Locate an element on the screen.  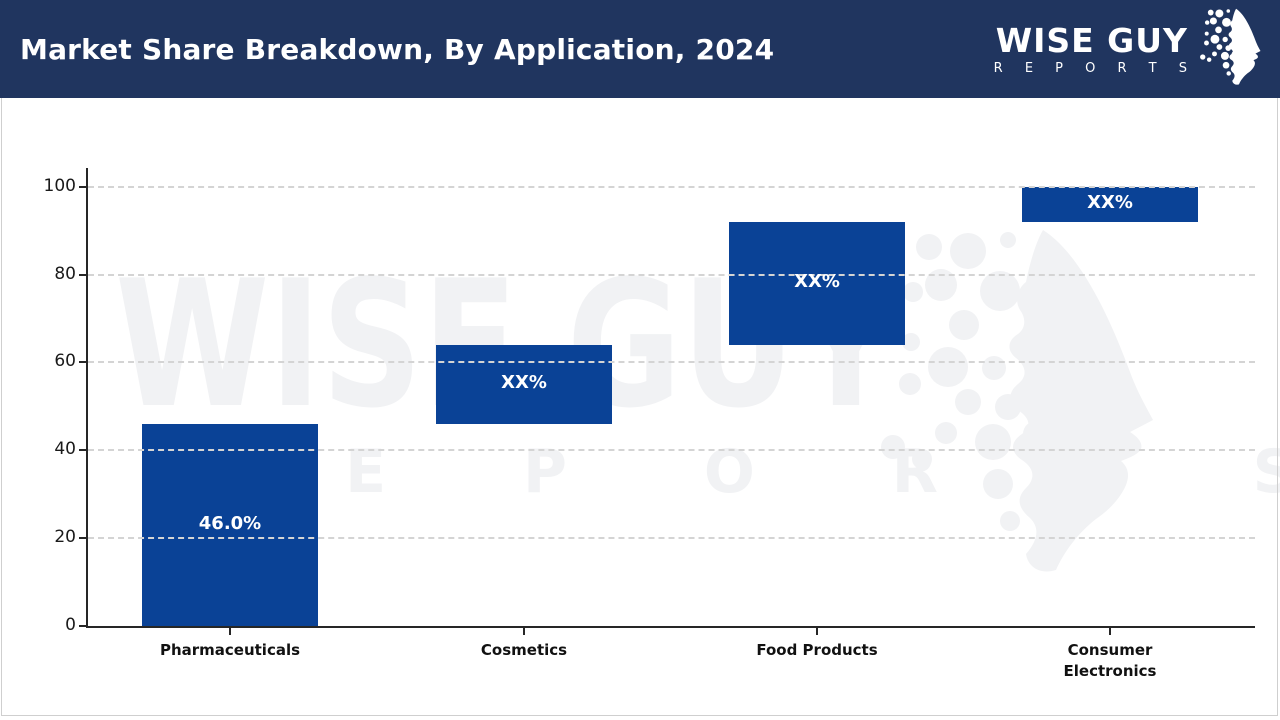
brand-logo-name: WISE GUY is located at coordinates (1091, 40).